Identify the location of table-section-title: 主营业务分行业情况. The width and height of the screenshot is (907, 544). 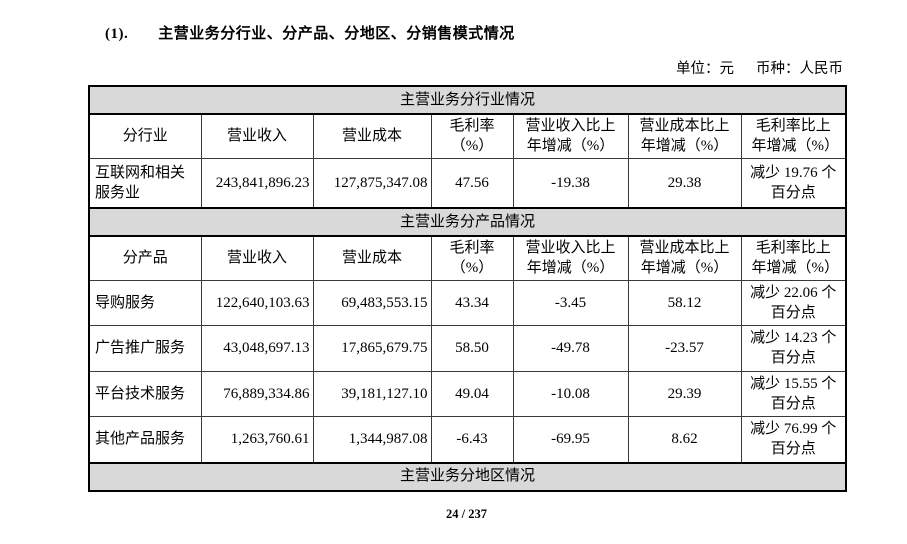
(467, 100).